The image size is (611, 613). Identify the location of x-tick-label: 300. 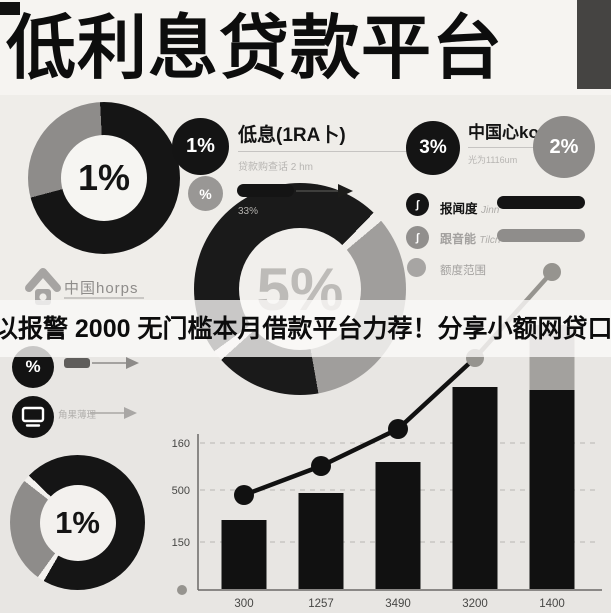
(243, 604).